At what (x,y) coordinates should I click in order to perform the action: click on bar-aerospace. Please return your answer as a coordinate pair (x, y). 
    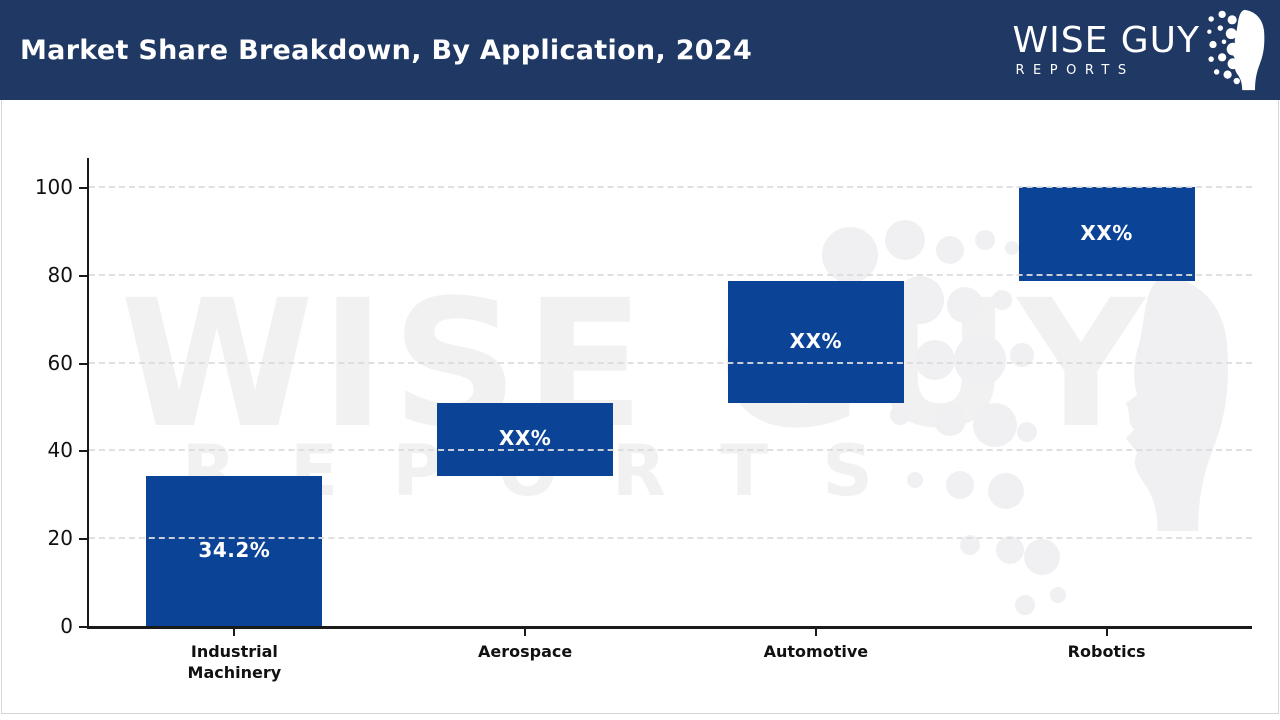
    Looking at the image, I should click on (525, 439).